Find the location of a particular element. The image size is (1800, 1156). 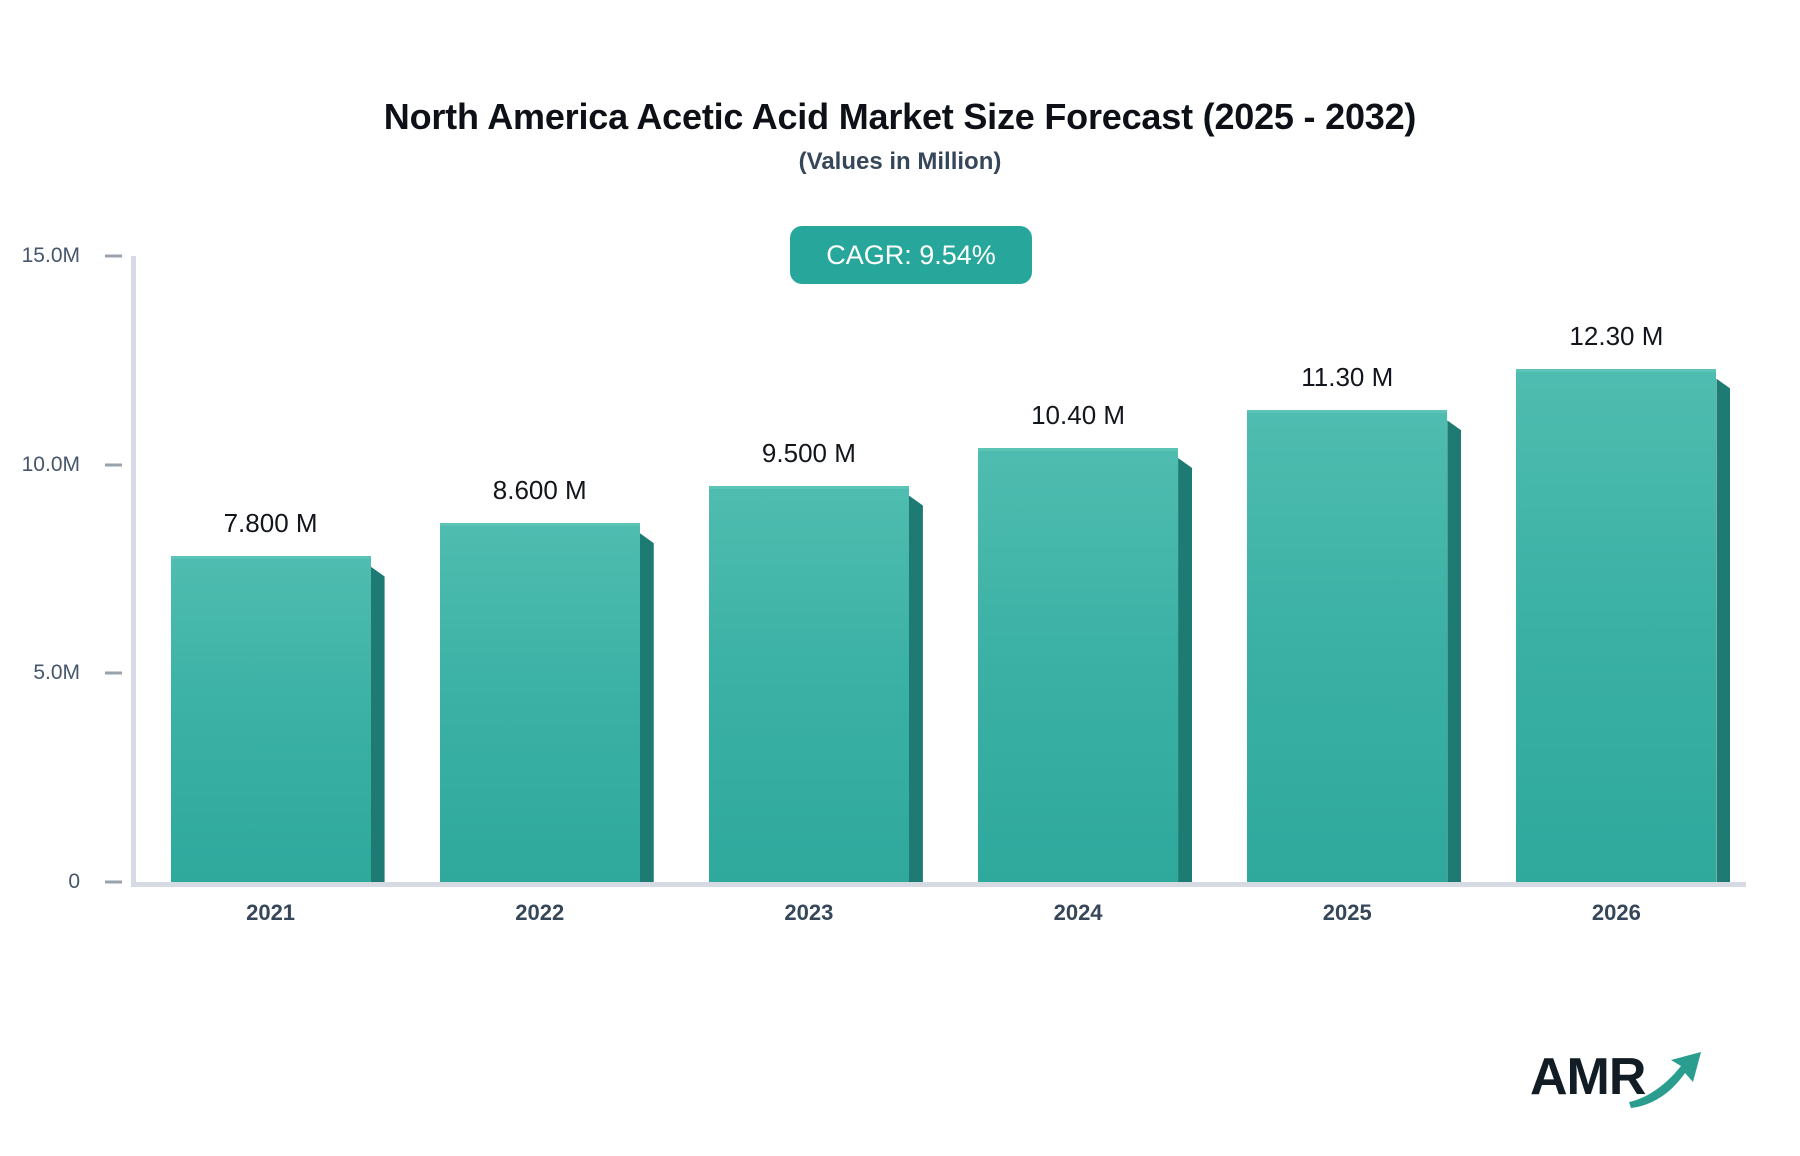

cagr-badge: CAGR: 9.54% is located at coordinates (911, 255).